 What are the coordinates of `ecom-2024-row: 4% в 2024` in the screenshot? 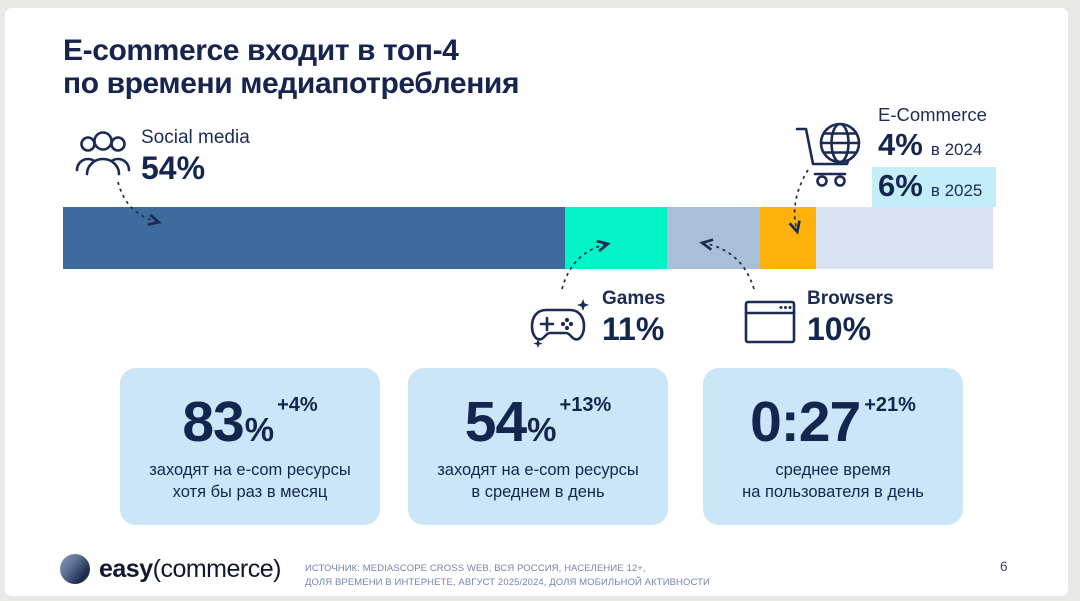 It's located at (934, 146).